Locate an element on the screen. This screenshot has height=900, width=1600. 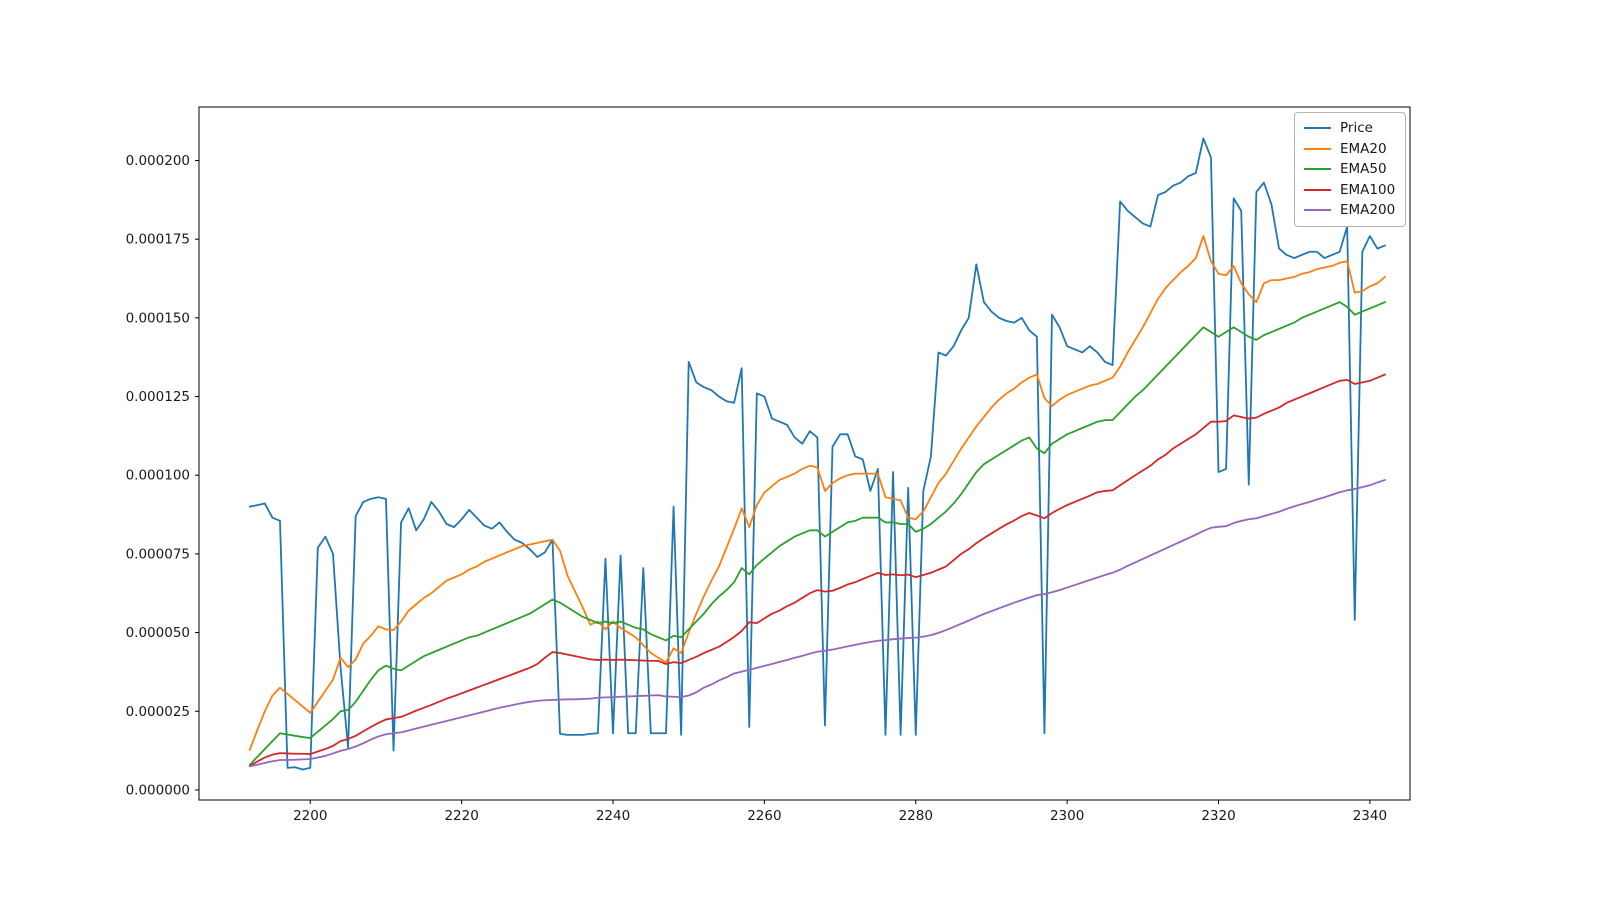
x-tick-label: 2220 is located at coordinates (461, 816).